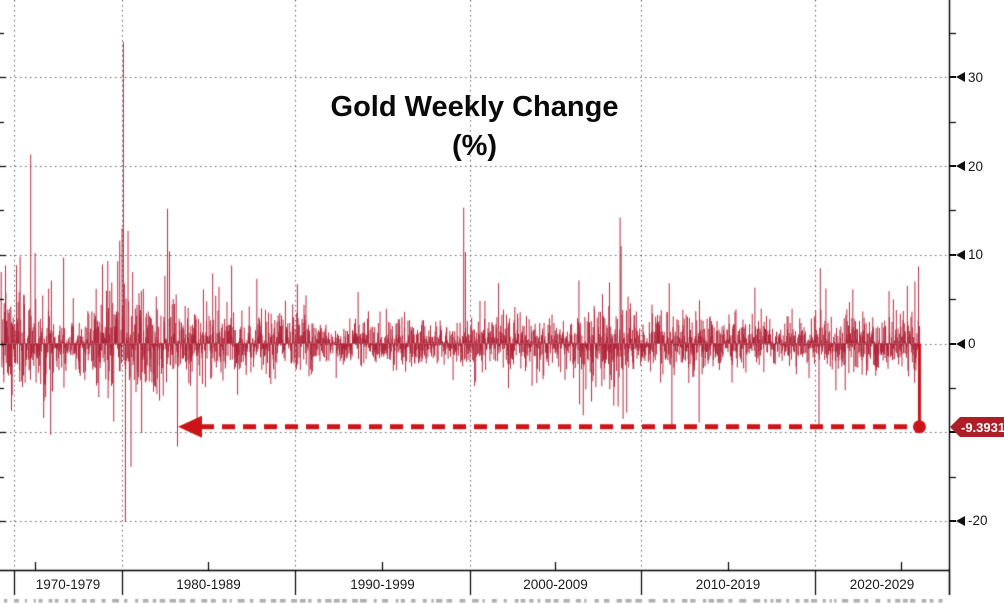  I want to click on x-decade-label-1990-1999: 1990-1999, so click(382, 584).